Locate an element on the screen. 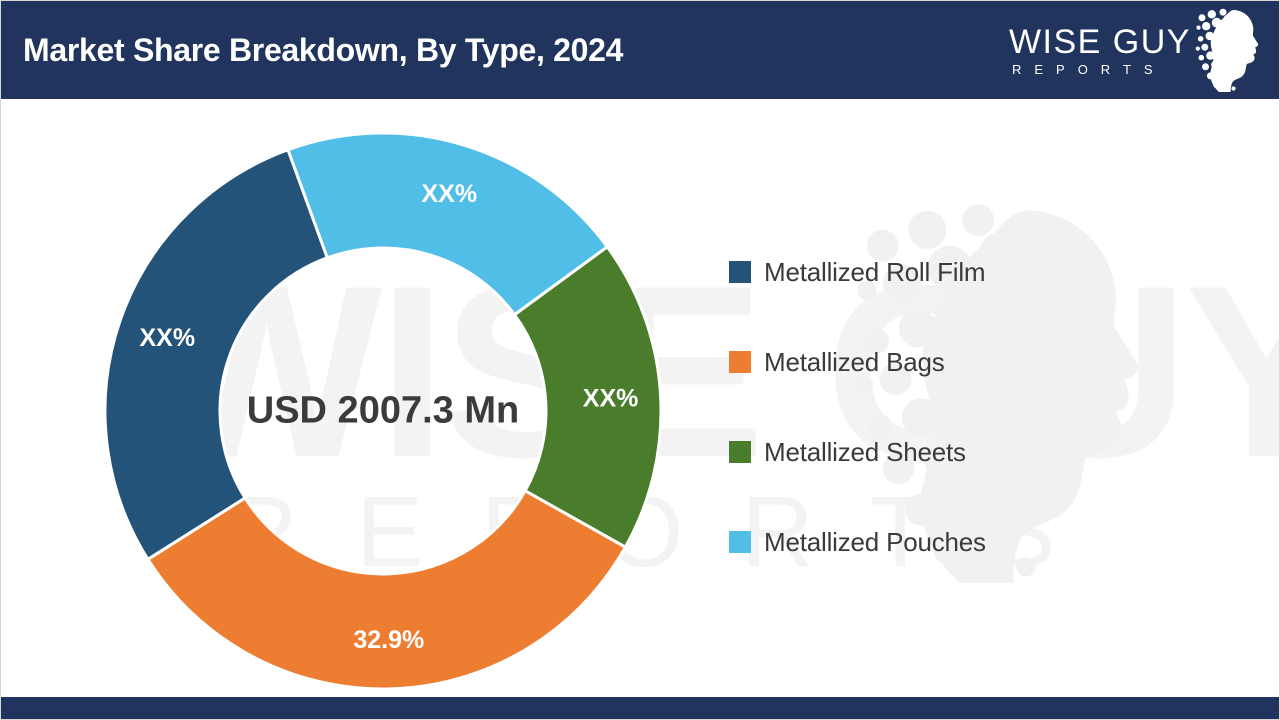 Image resolution: width=1280 pixels, height=720 pixels. legend-label-metallized-bags: Metallized Bags is located at coordinates (854, 361).